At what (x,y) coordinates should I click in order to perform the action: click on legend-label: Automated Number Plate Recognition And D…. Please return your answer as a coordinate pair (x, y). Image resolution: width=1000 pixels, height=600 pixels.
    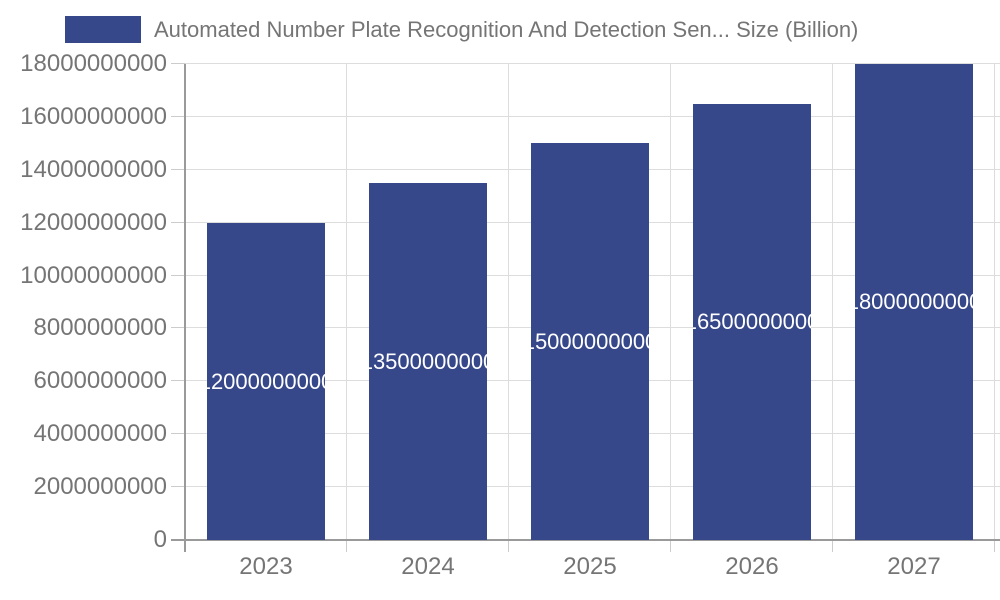
    Looking at the image, I should click on (506, 29).